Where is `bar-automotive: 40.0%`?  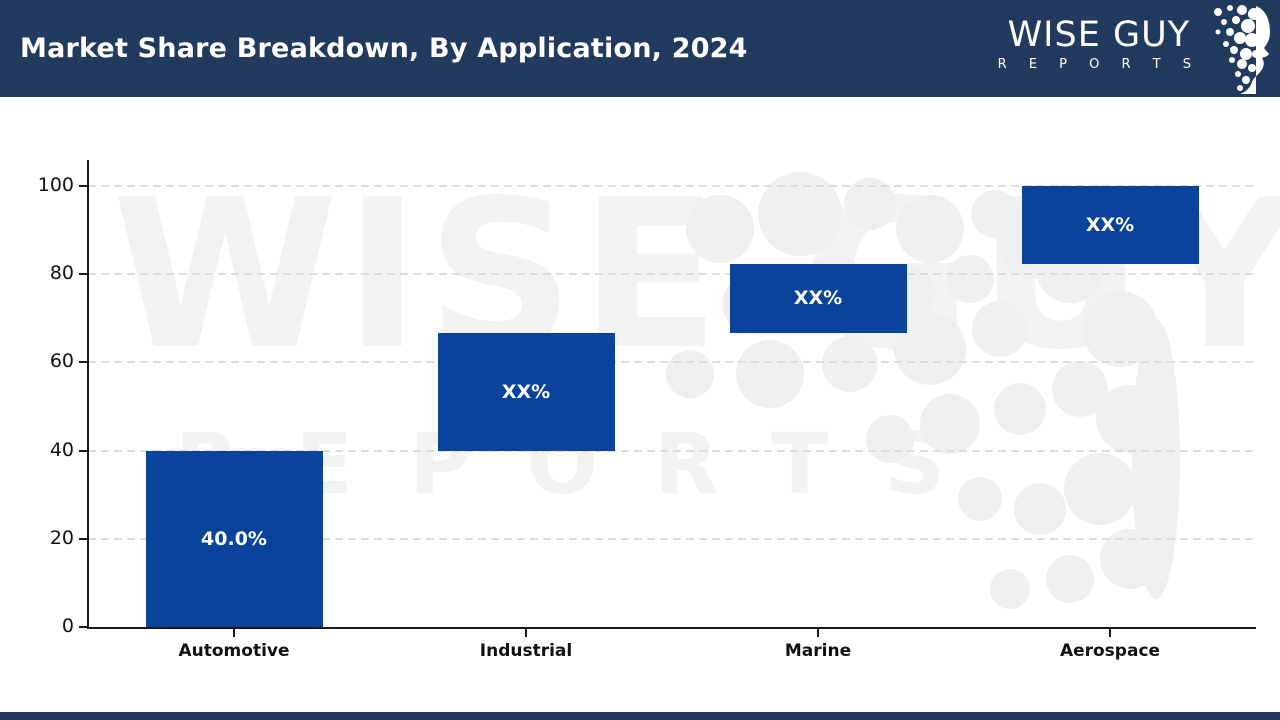 bar-automotive: 40.0% is located at coordinates (234, 538).